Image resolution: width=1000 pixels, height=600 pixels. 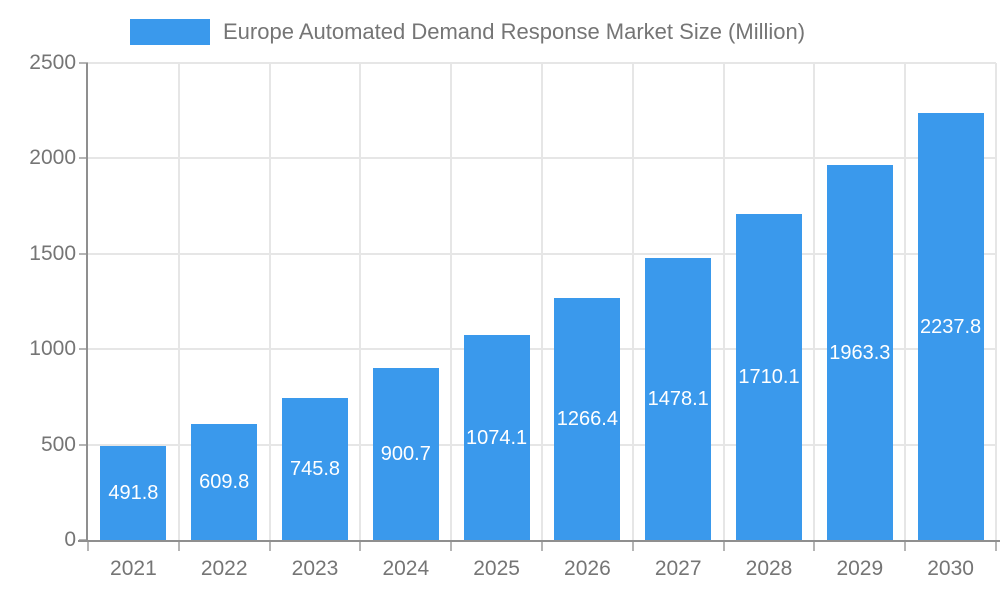 What do you see at coordinates (58, 444) in the screenshot?
I see `y-tick-label: 500` at bounding box center [58, 444].